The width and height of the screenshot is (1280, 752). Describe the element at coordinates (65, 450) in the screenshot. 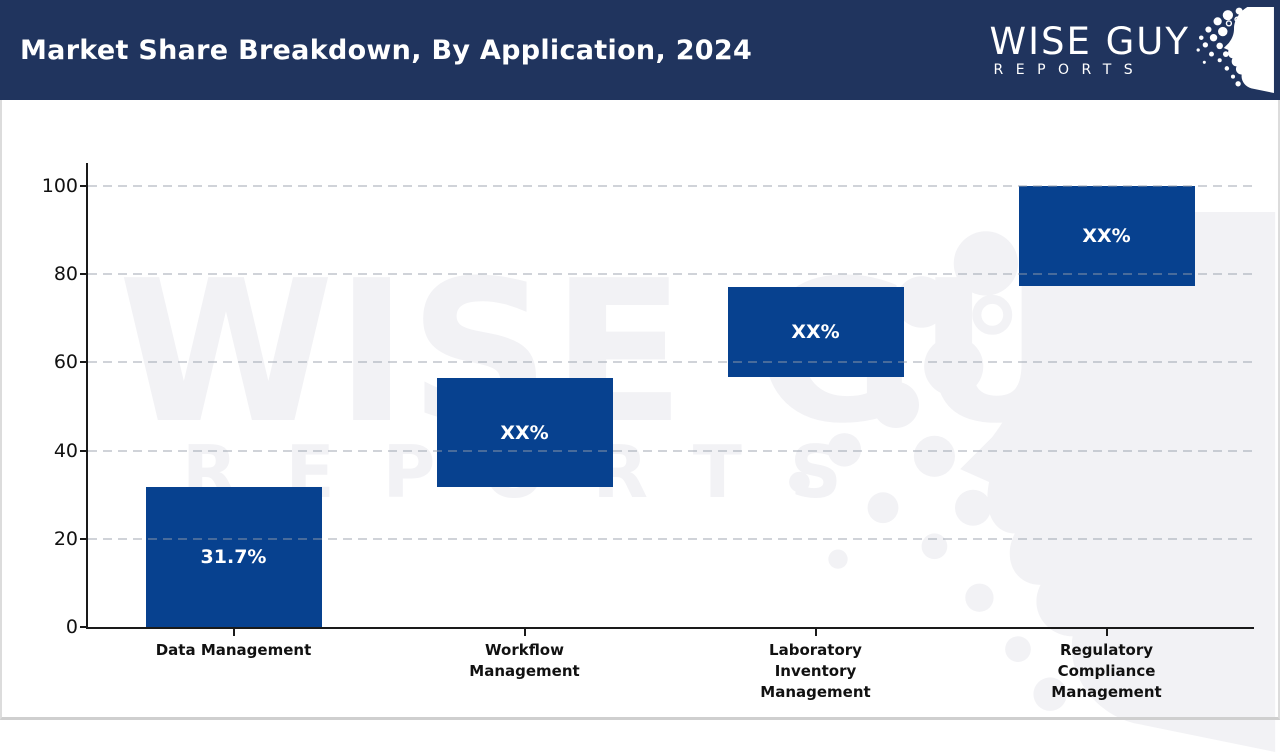

I see `y-axis-tick-label: 40` at that location.